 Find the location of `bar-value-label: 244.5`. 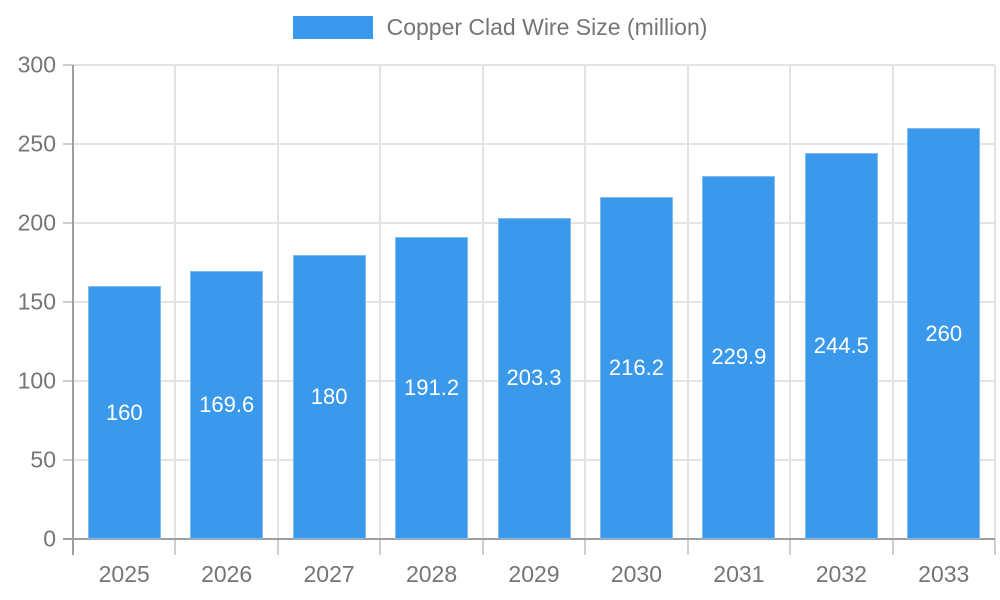

bar-value-label: 244.5 is located at coordinates (841, 345).